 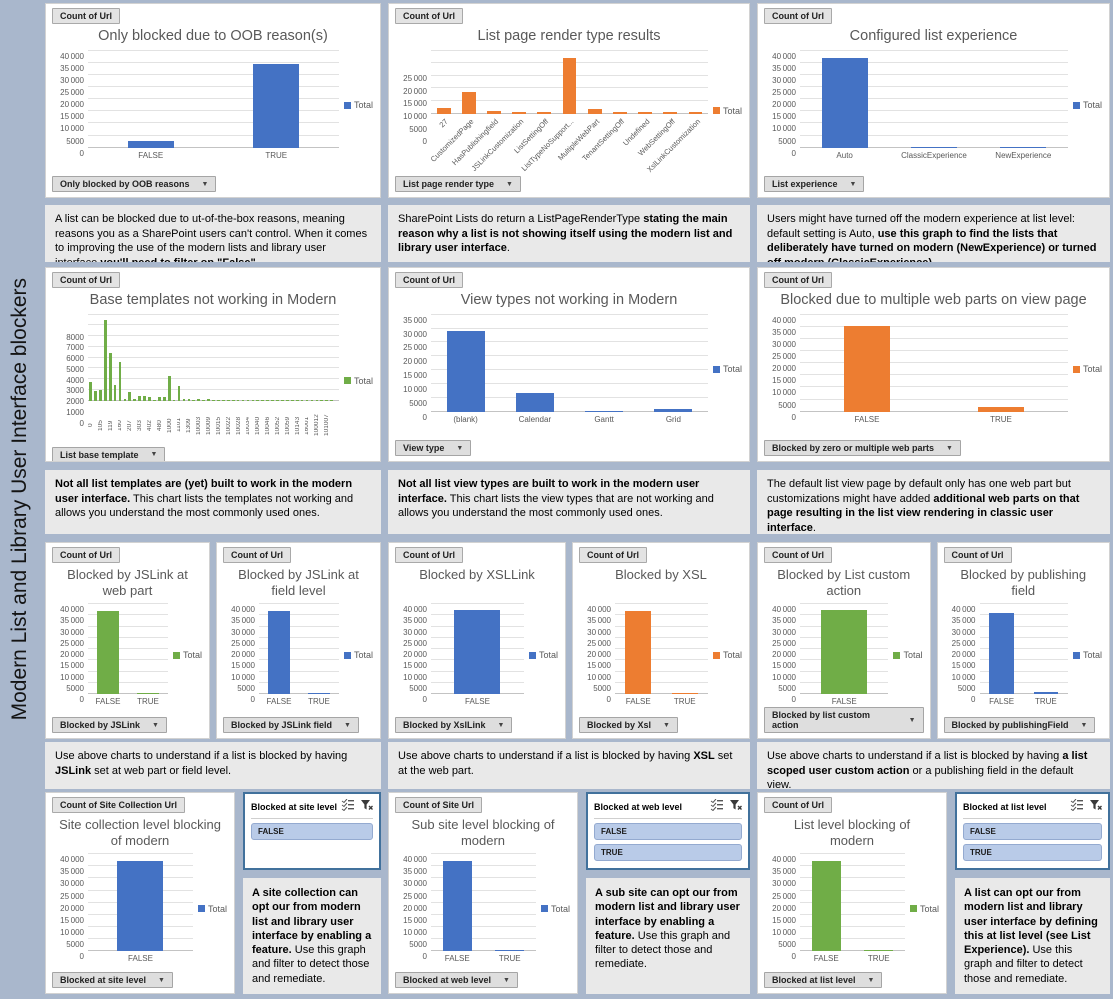 I want to click on y-tick-label: 35 000, so click(x=599, y=621).